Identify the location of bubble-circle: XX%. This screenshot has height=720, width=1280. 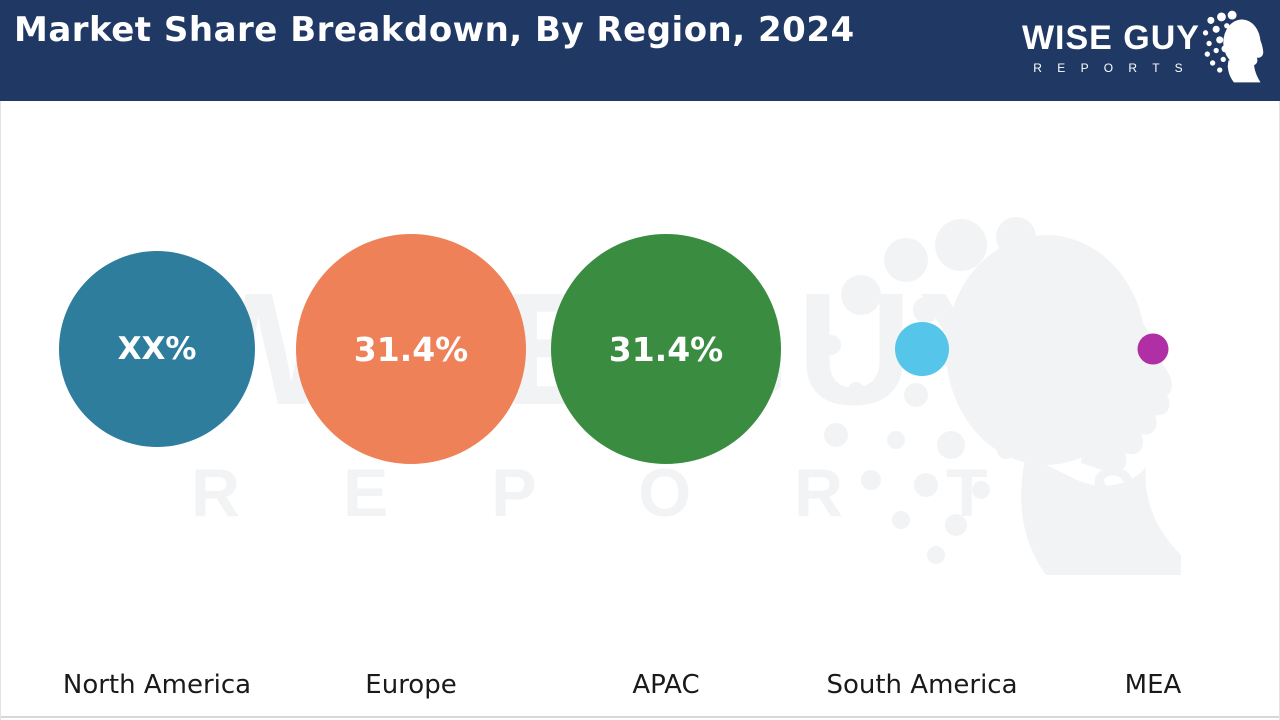
(157, 349).